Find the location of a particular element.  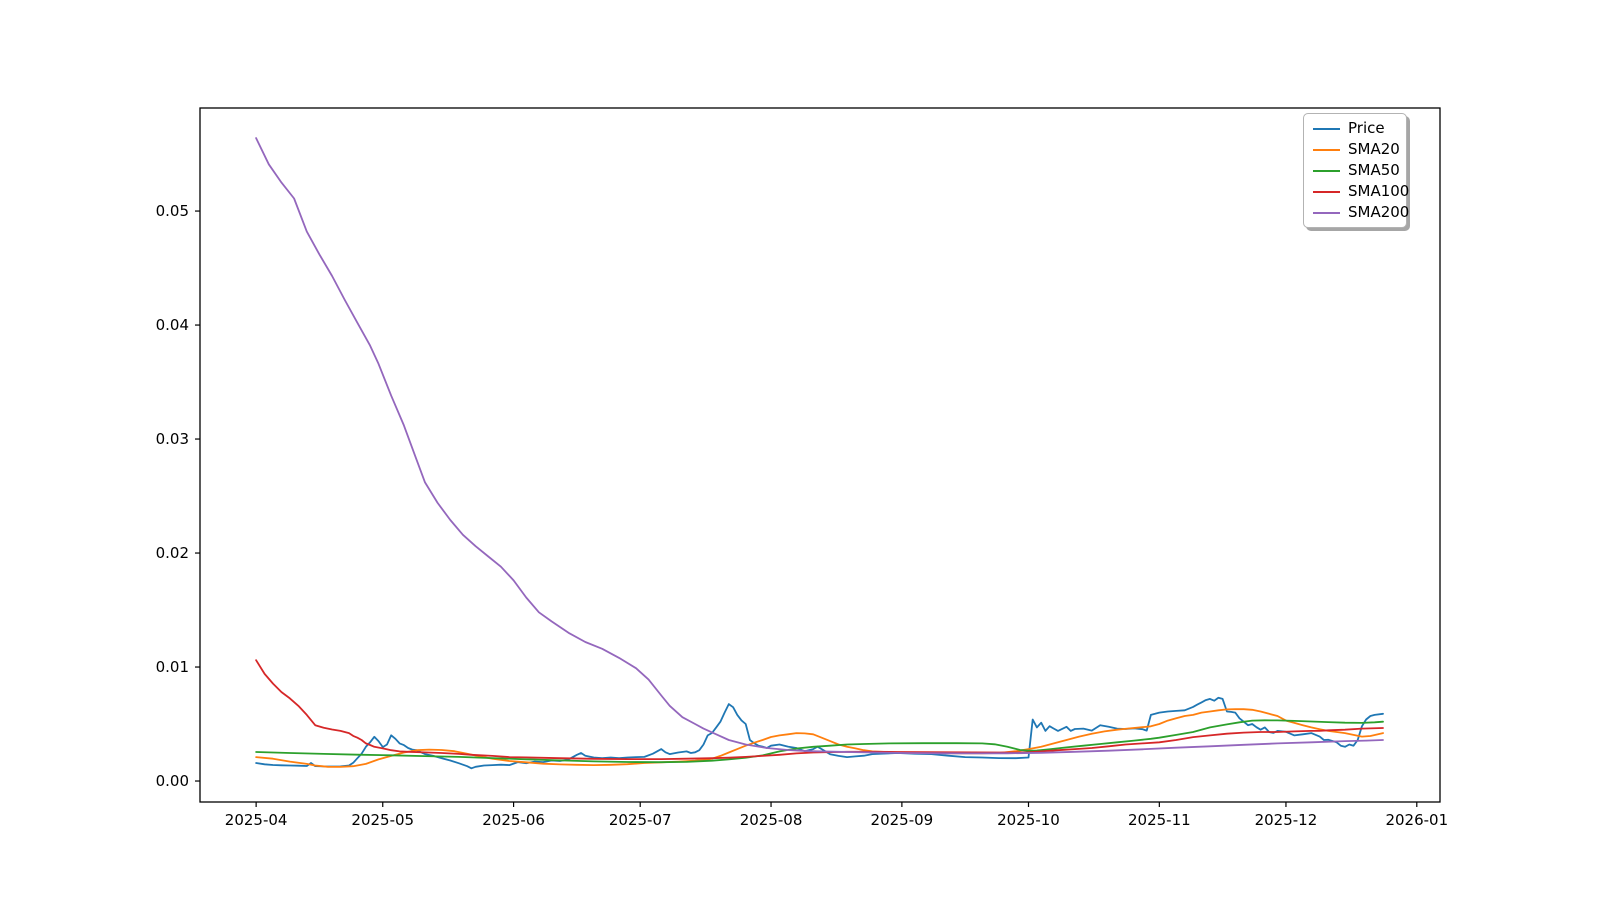

series-line-price is located at coordinates (819, 733).